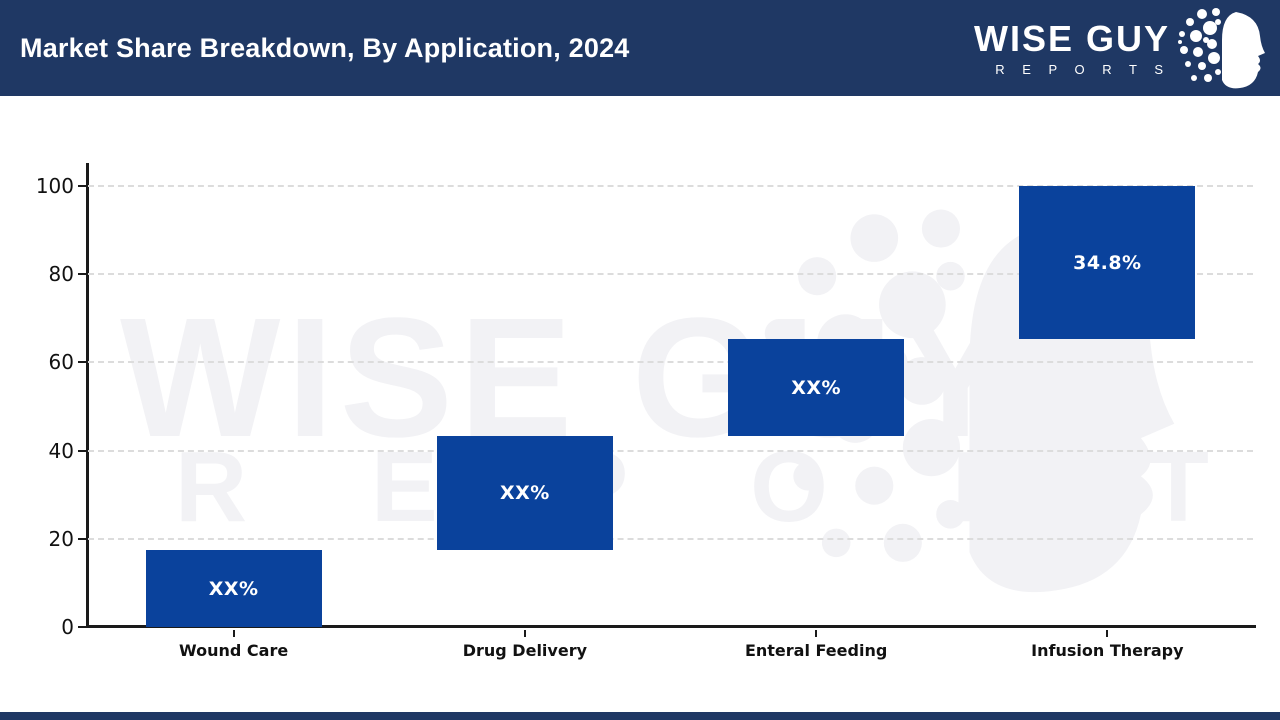  Describe the element at coordinates (61, 538) in the screenshot. I see `y-tick-label-20: 20` at that location.